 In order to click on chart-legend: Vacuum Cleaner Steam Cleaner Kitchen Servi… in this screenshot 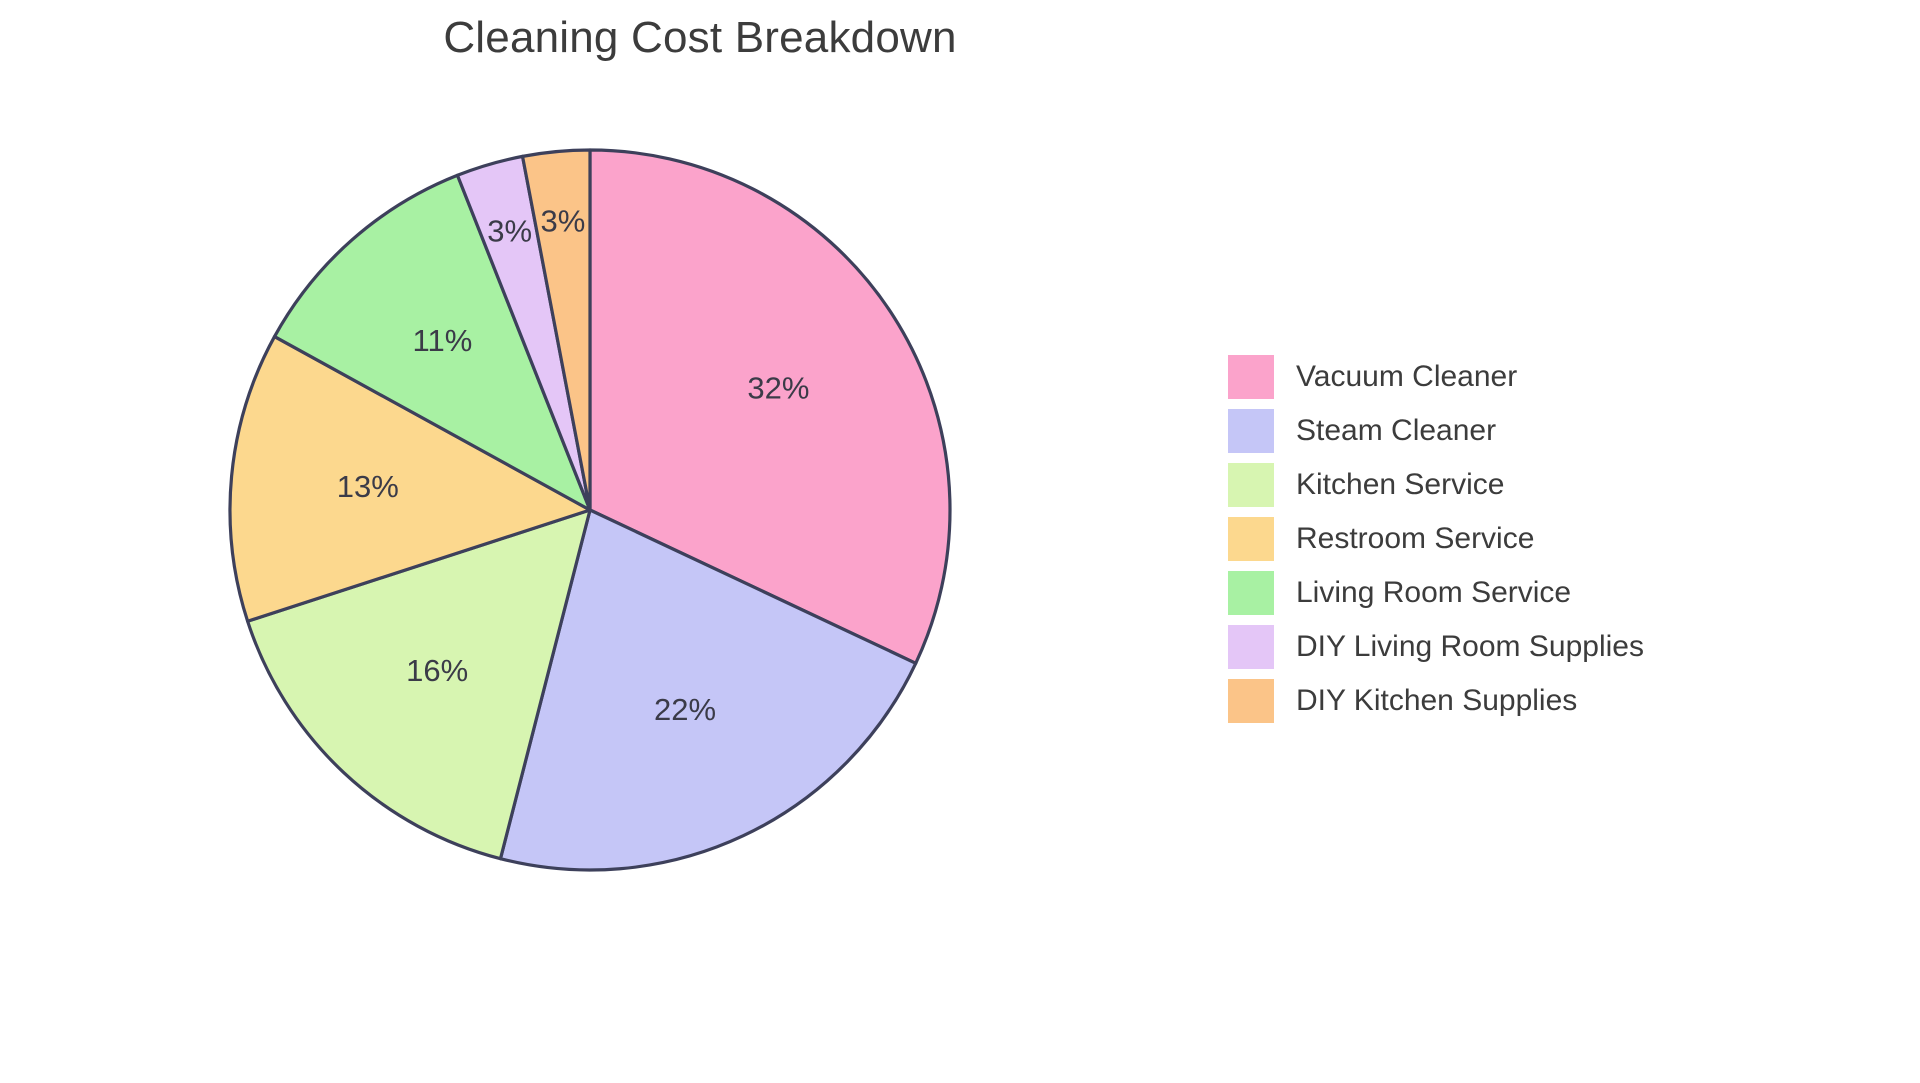, I will do `click(1436, 539)`.